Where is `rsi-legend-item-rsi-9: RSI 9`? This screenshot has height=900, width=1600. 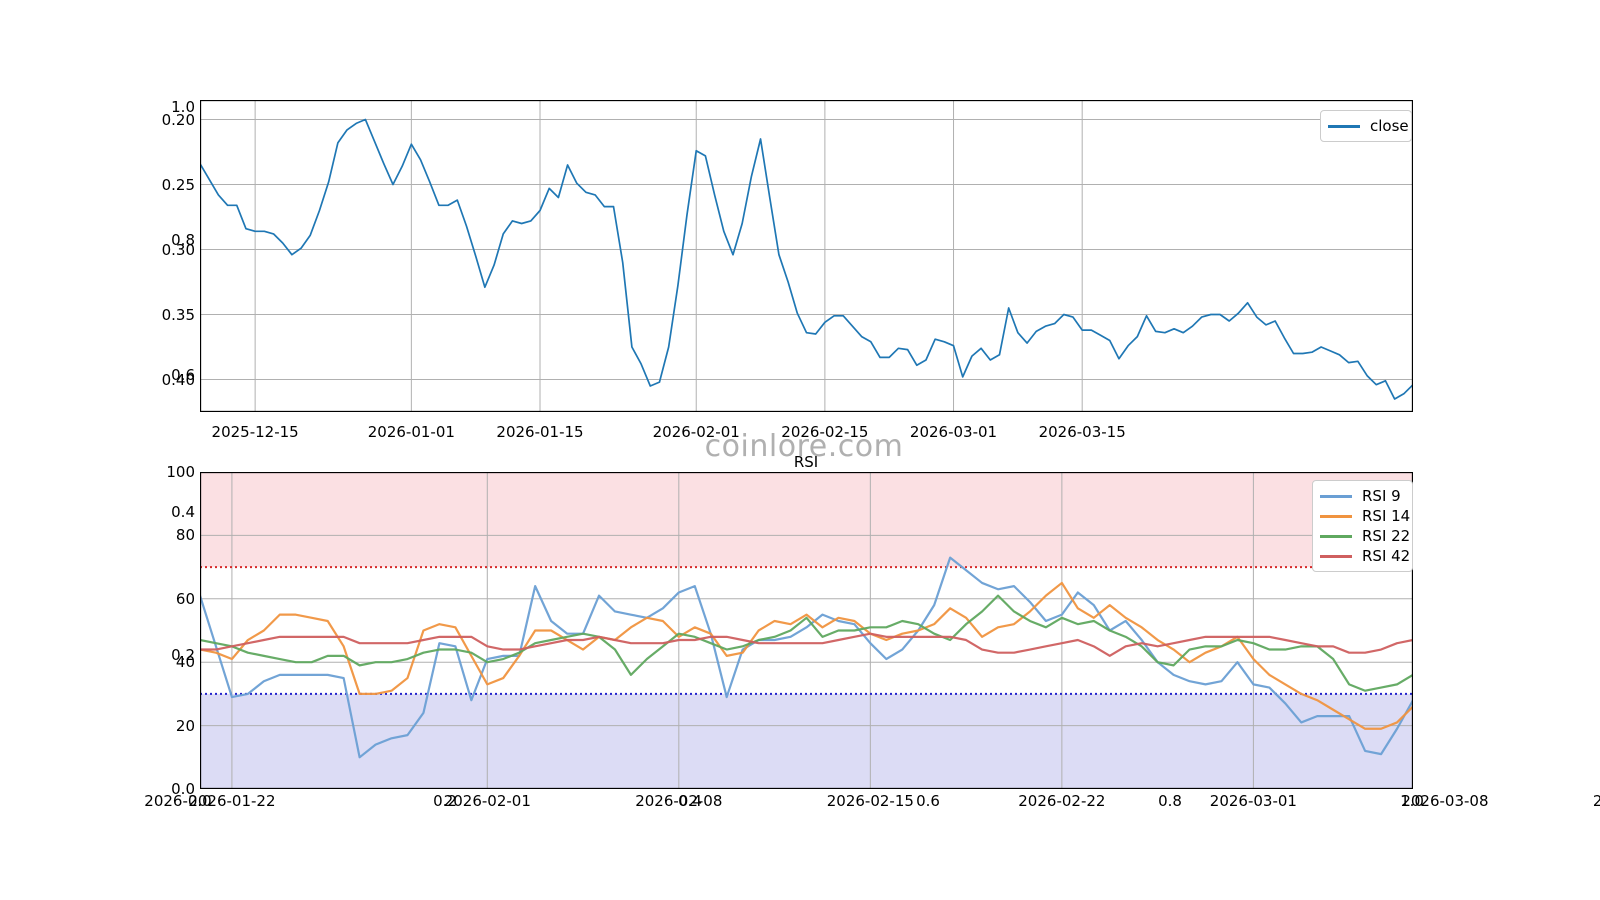 rsi-legend-item-rsi-9: RSI 9 is located at coordinates (1361, 496).